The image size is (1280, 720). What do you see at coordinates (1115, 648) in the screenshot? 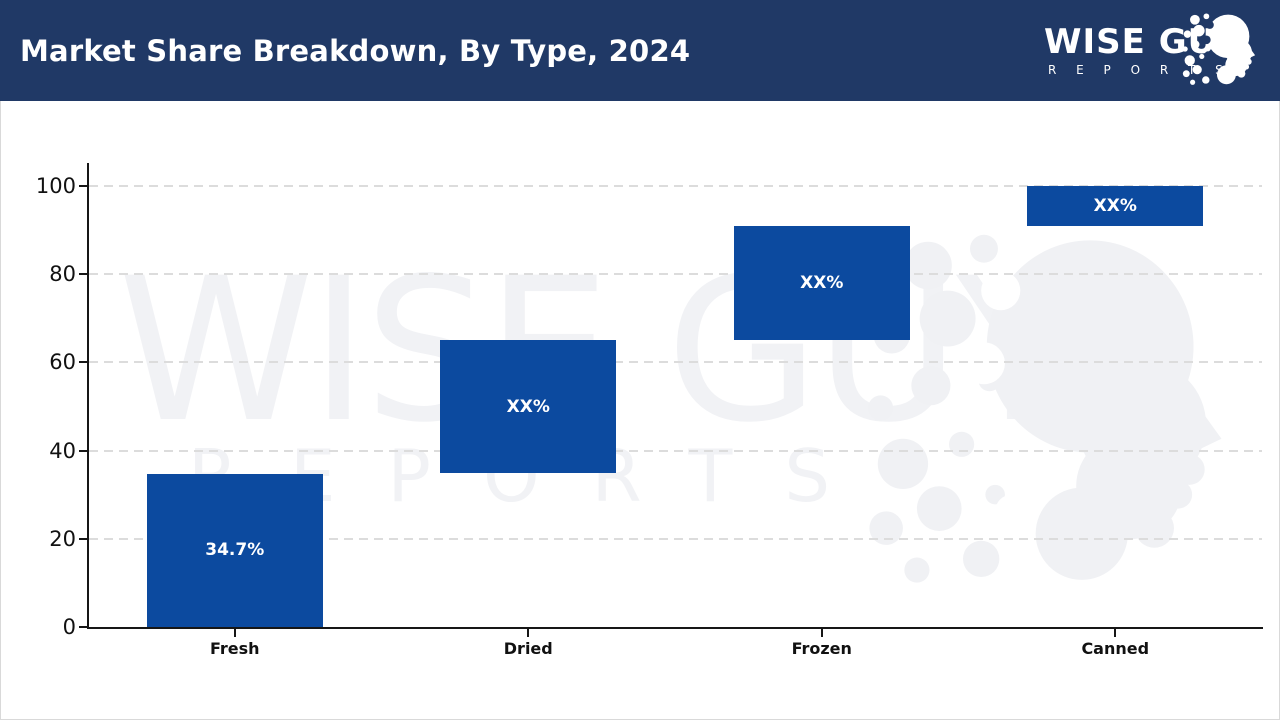
I see `x-tick-label: Canned` at bounding box center [1115, 648].